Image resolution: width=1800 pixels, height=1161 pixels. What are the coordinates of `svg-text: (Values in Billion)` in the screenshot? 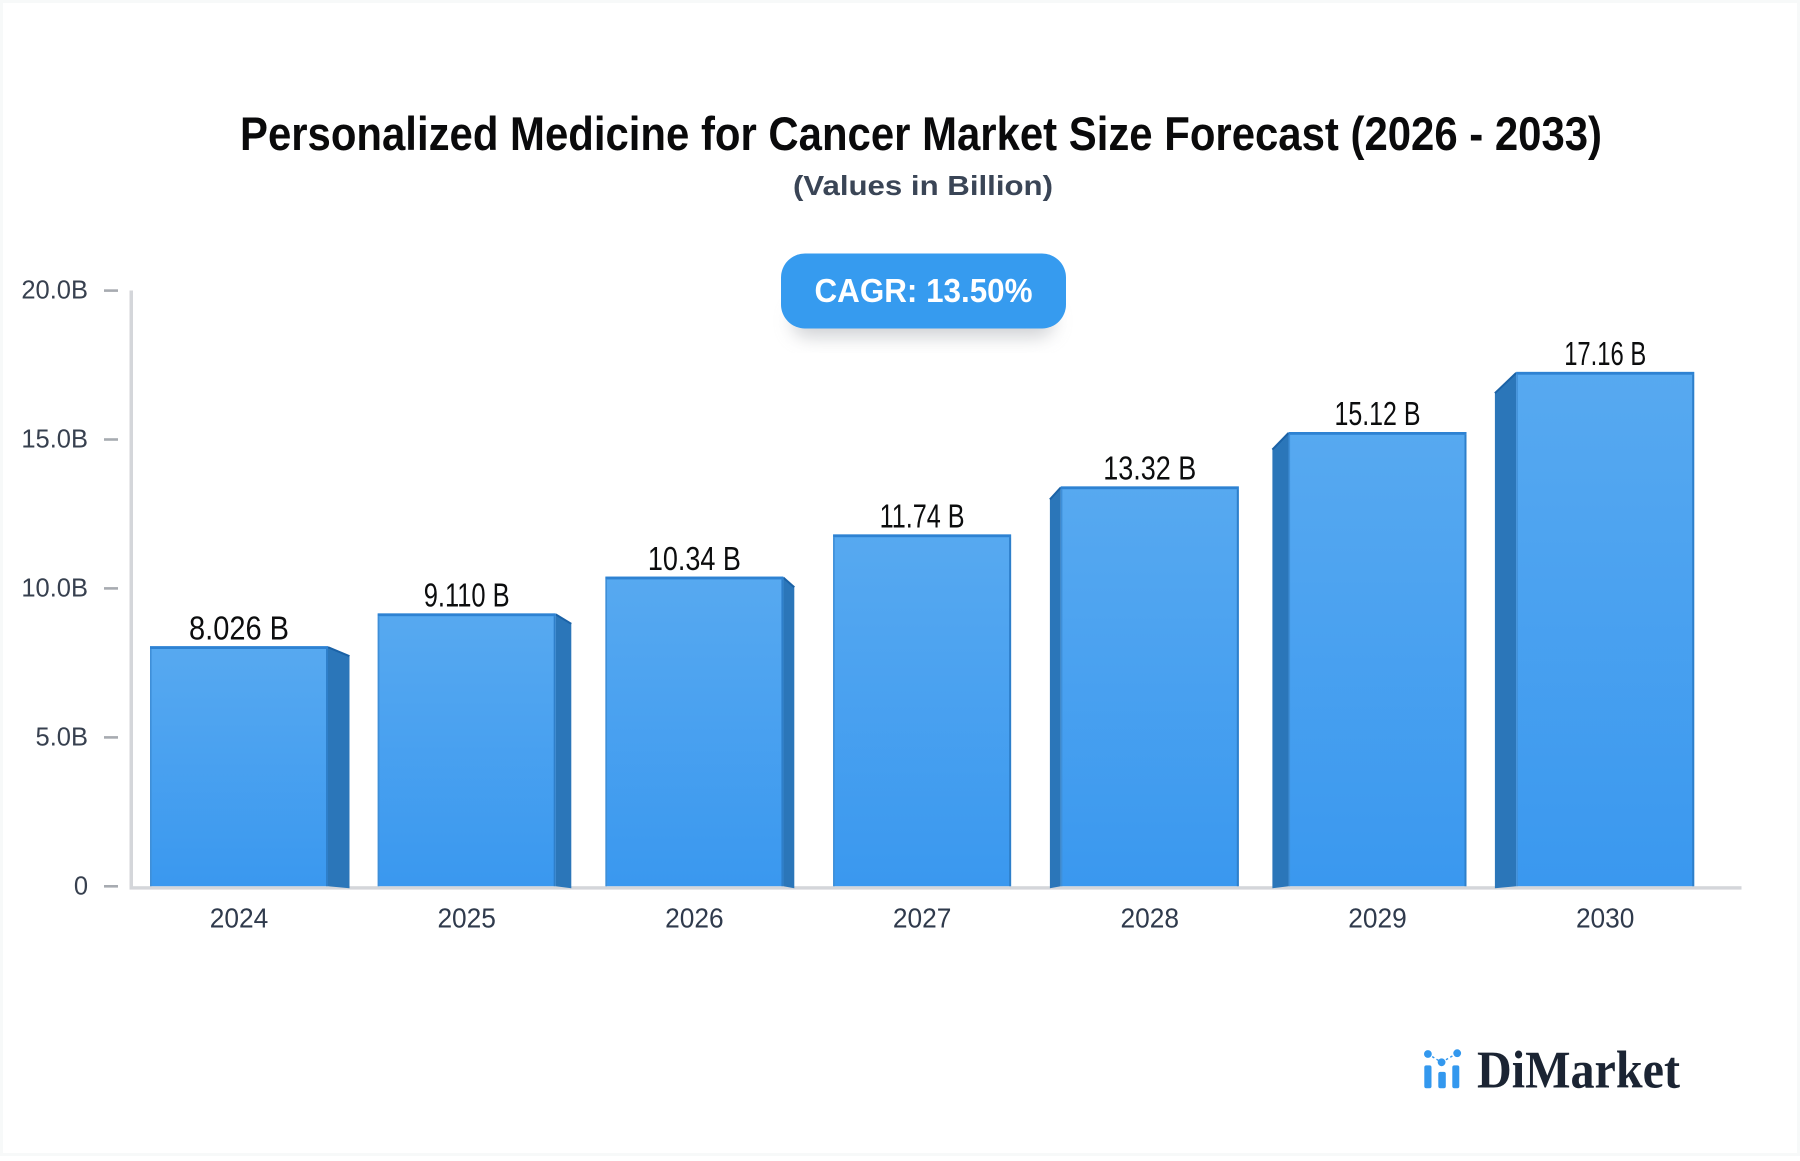 It's located at (923, 185).